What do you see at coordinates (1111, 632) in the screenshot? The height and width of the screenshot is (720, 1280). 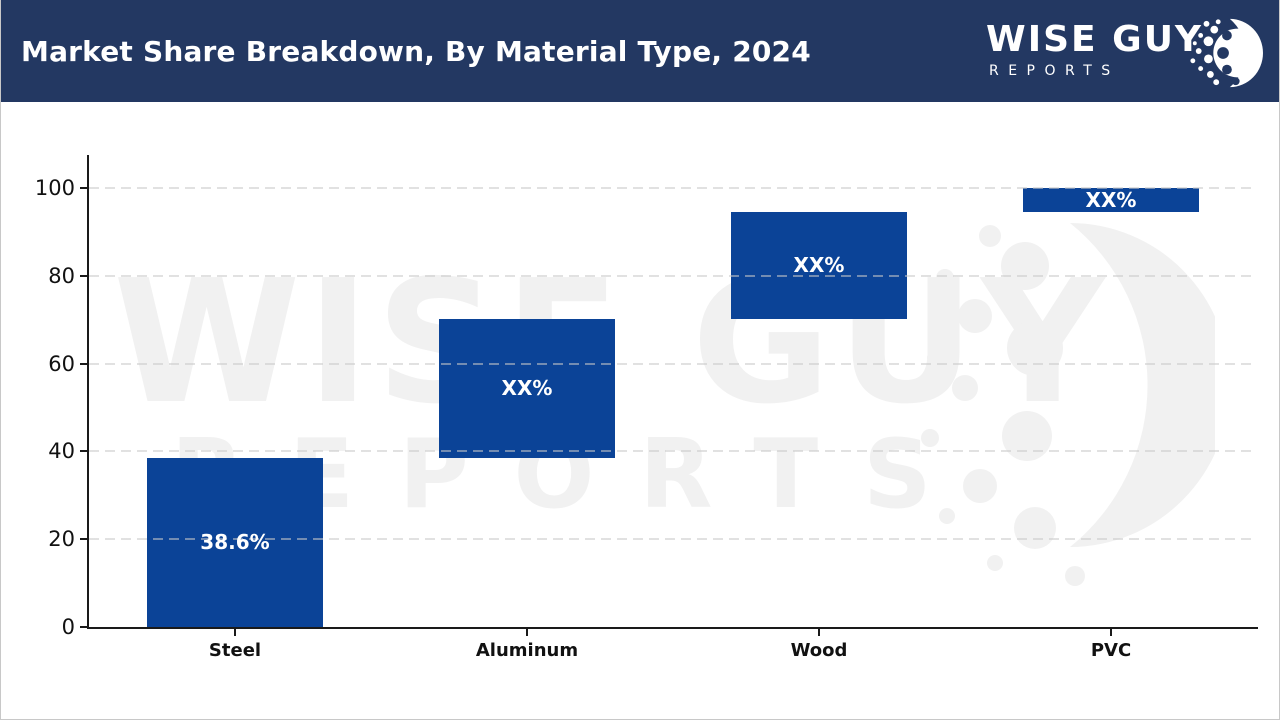 I see `x-tick-pvc` at bounding box center [1111, 632].